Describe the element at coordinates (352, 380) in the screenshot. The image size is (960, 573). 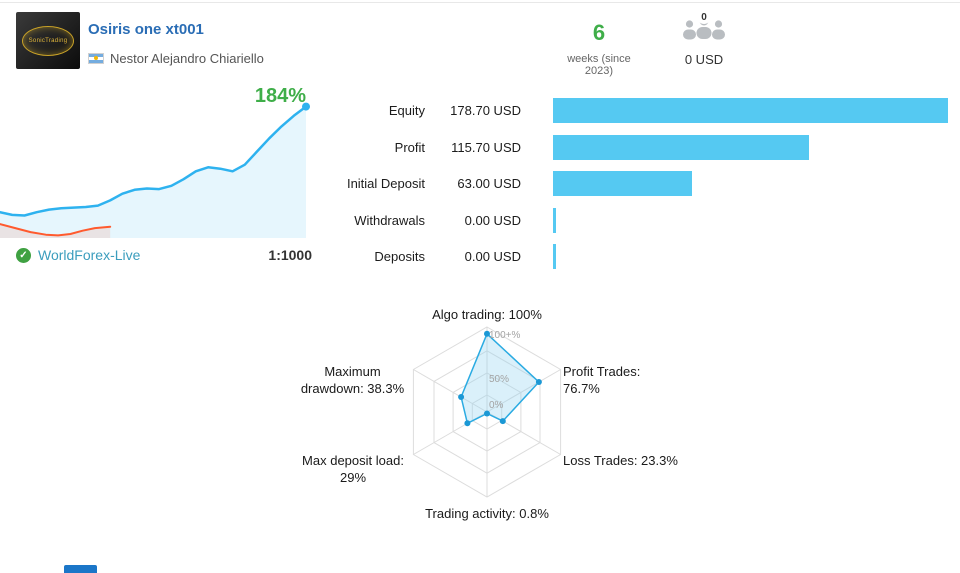
I see `radar-label-maximum-drawdown: Maximum drawdown: 38.3%` at that location.